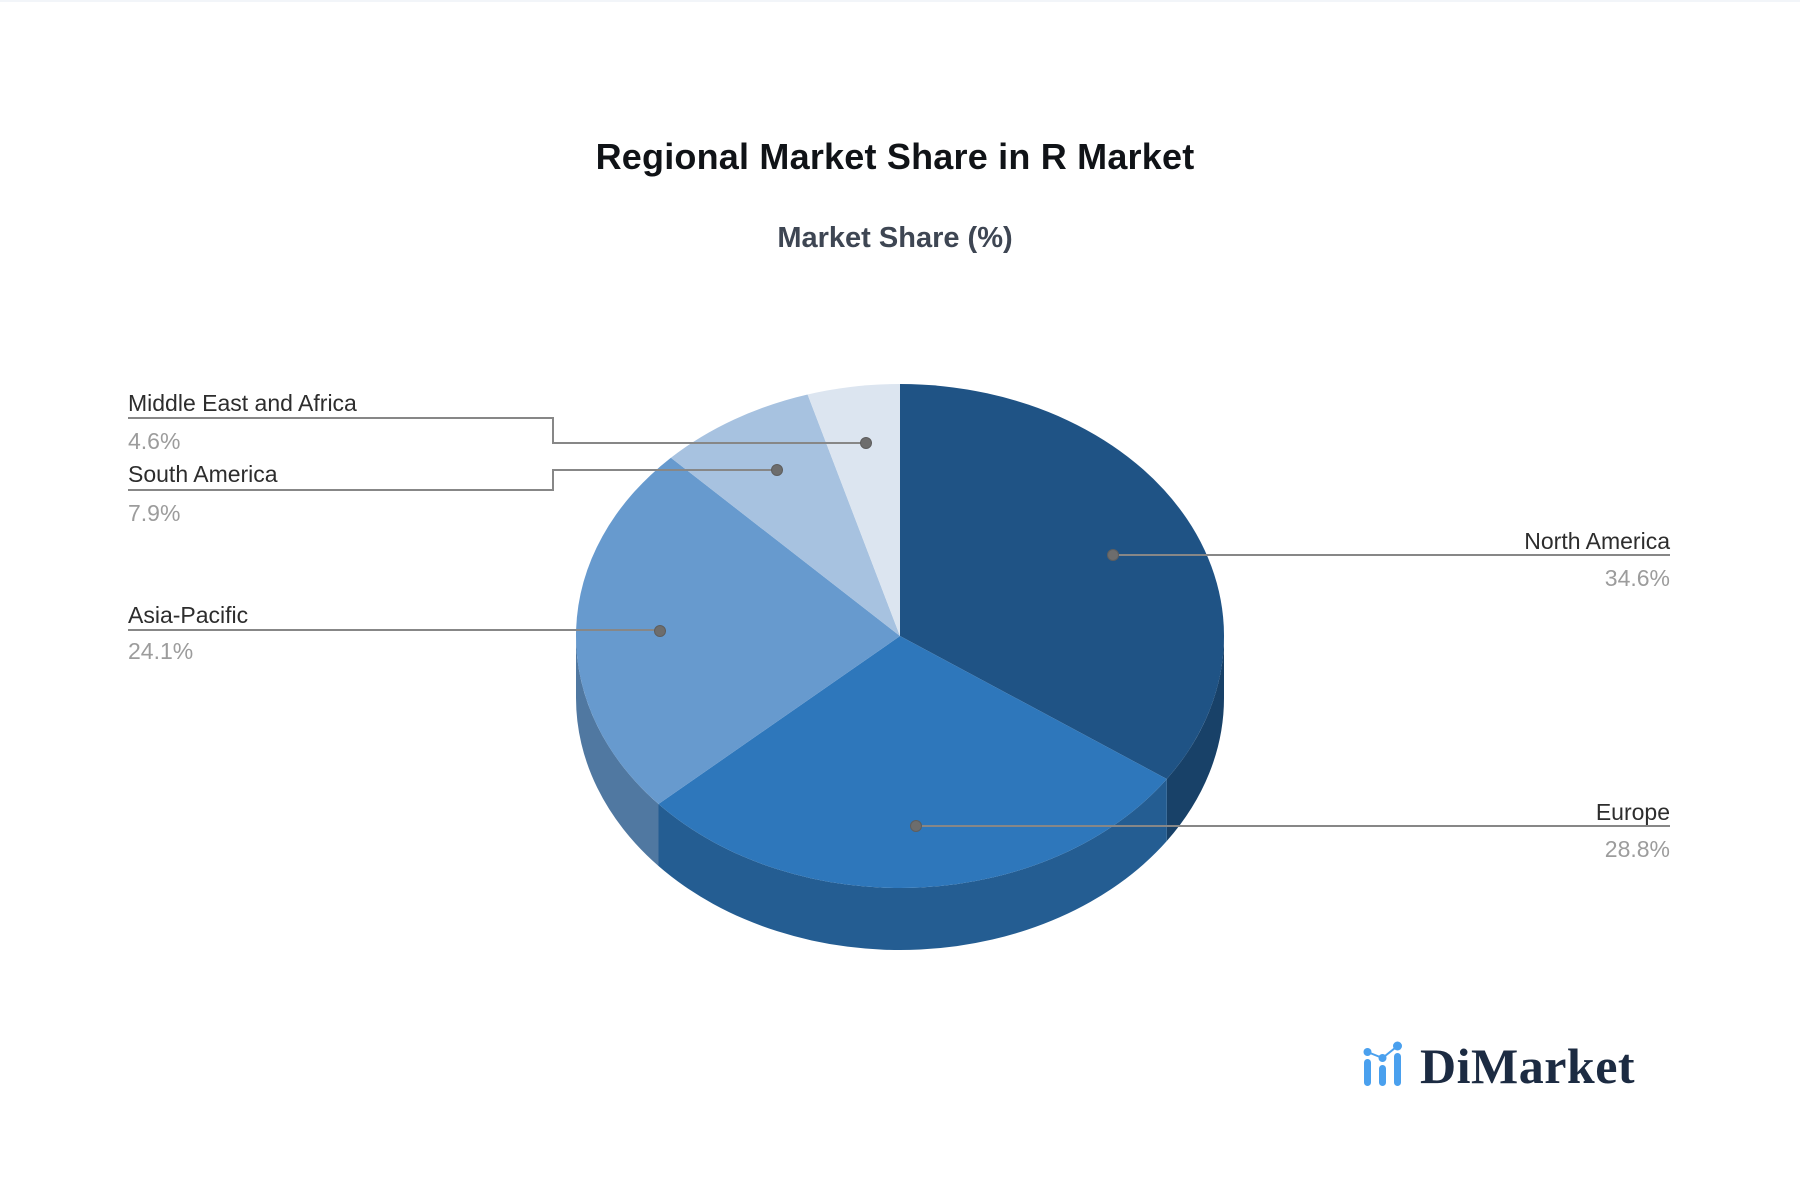 The image size is (1800, 1196). Describe the element at coordinates (188, 615) in the screenshot. I see `callout-label-asia-pacific: Asia-Pacific` at that location.